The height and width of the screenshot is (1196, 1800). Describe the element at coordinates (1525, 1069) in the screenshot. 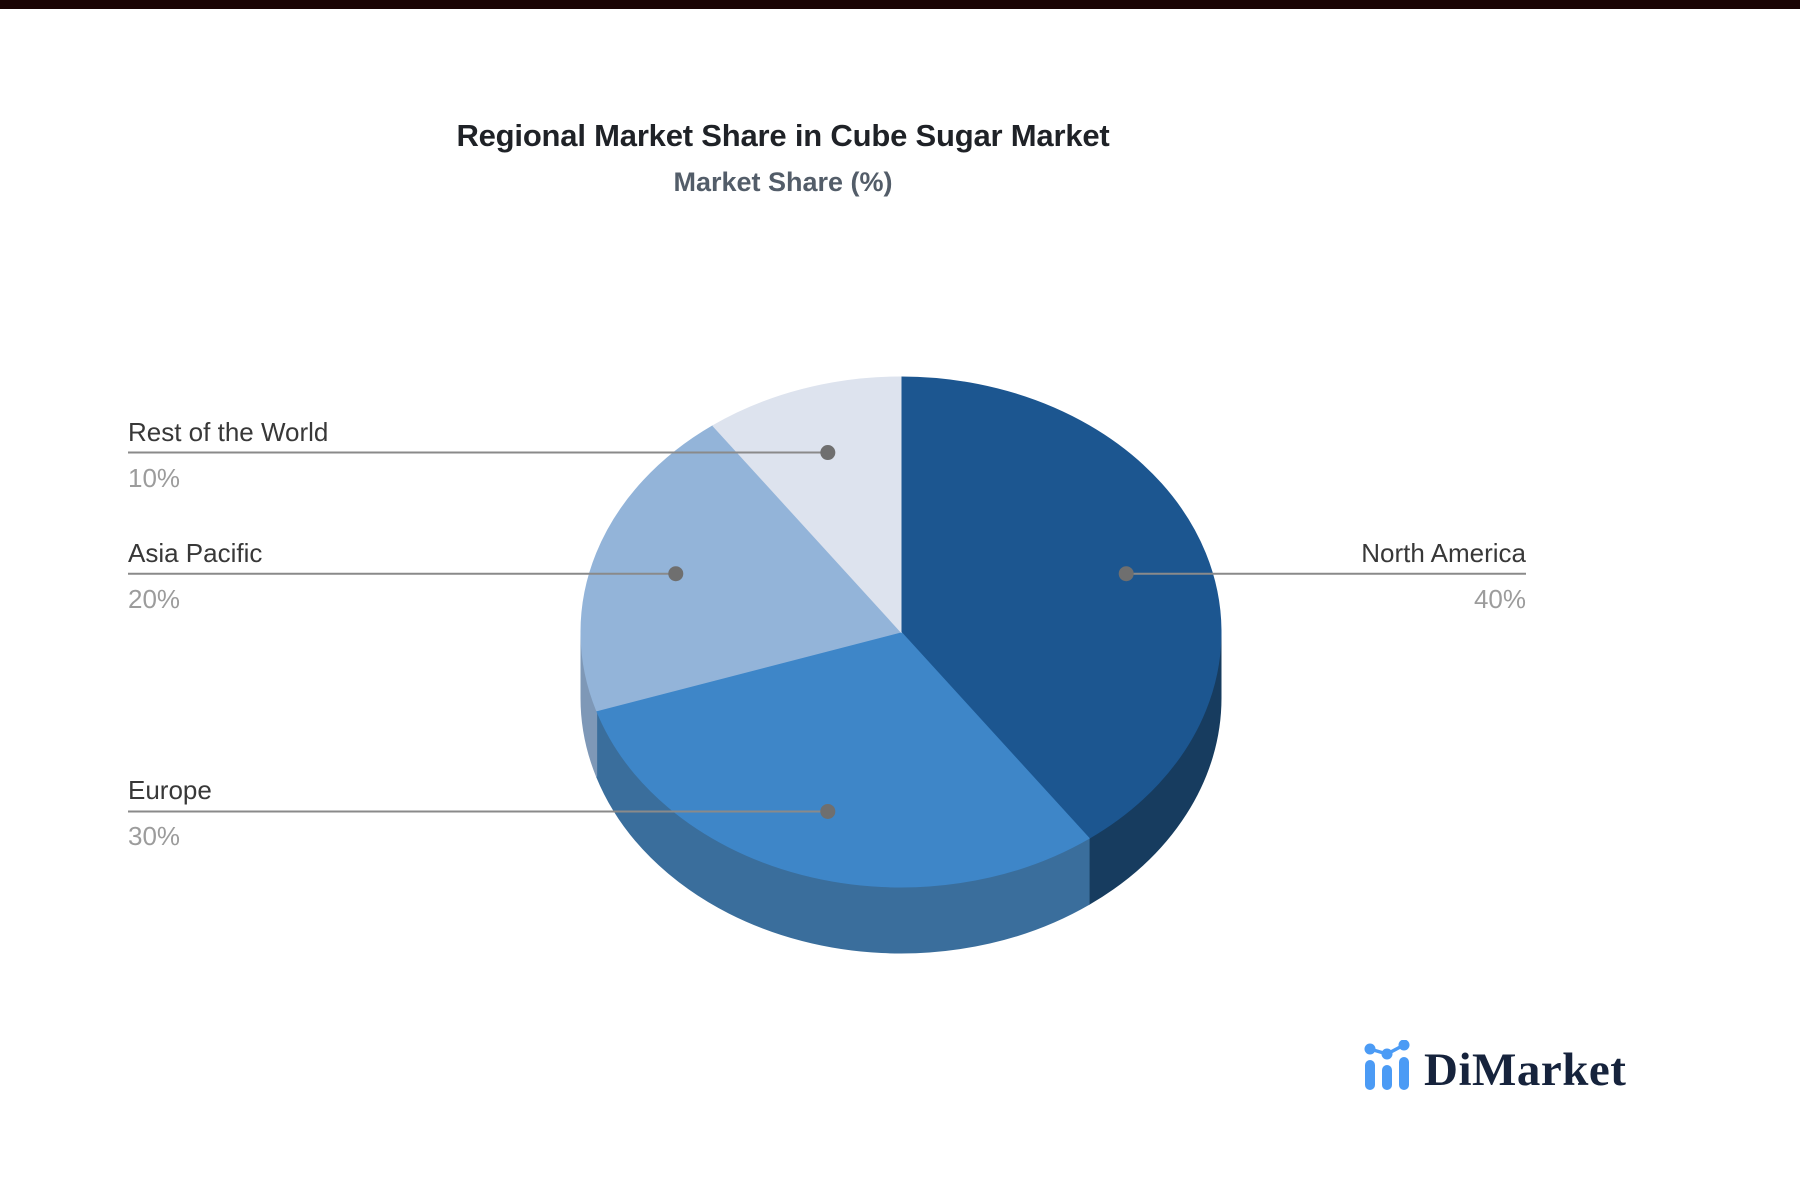

I see `dimarket-logo-text: DiMarket` at that location.